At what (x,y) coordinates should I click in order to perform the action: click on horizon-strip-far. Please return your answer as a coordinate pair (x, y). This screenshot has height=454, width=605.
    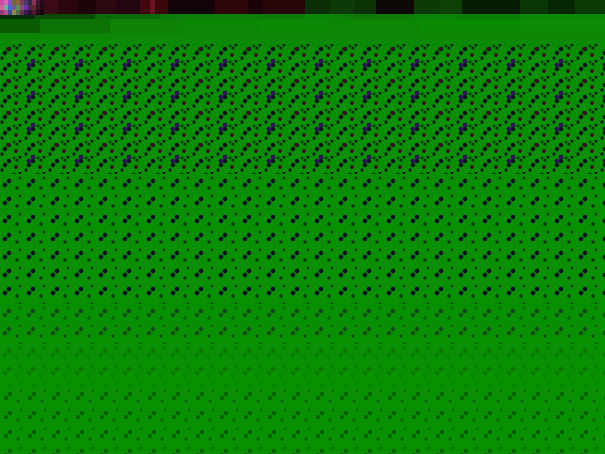
    Looking at the image, I should click on (302, 7).